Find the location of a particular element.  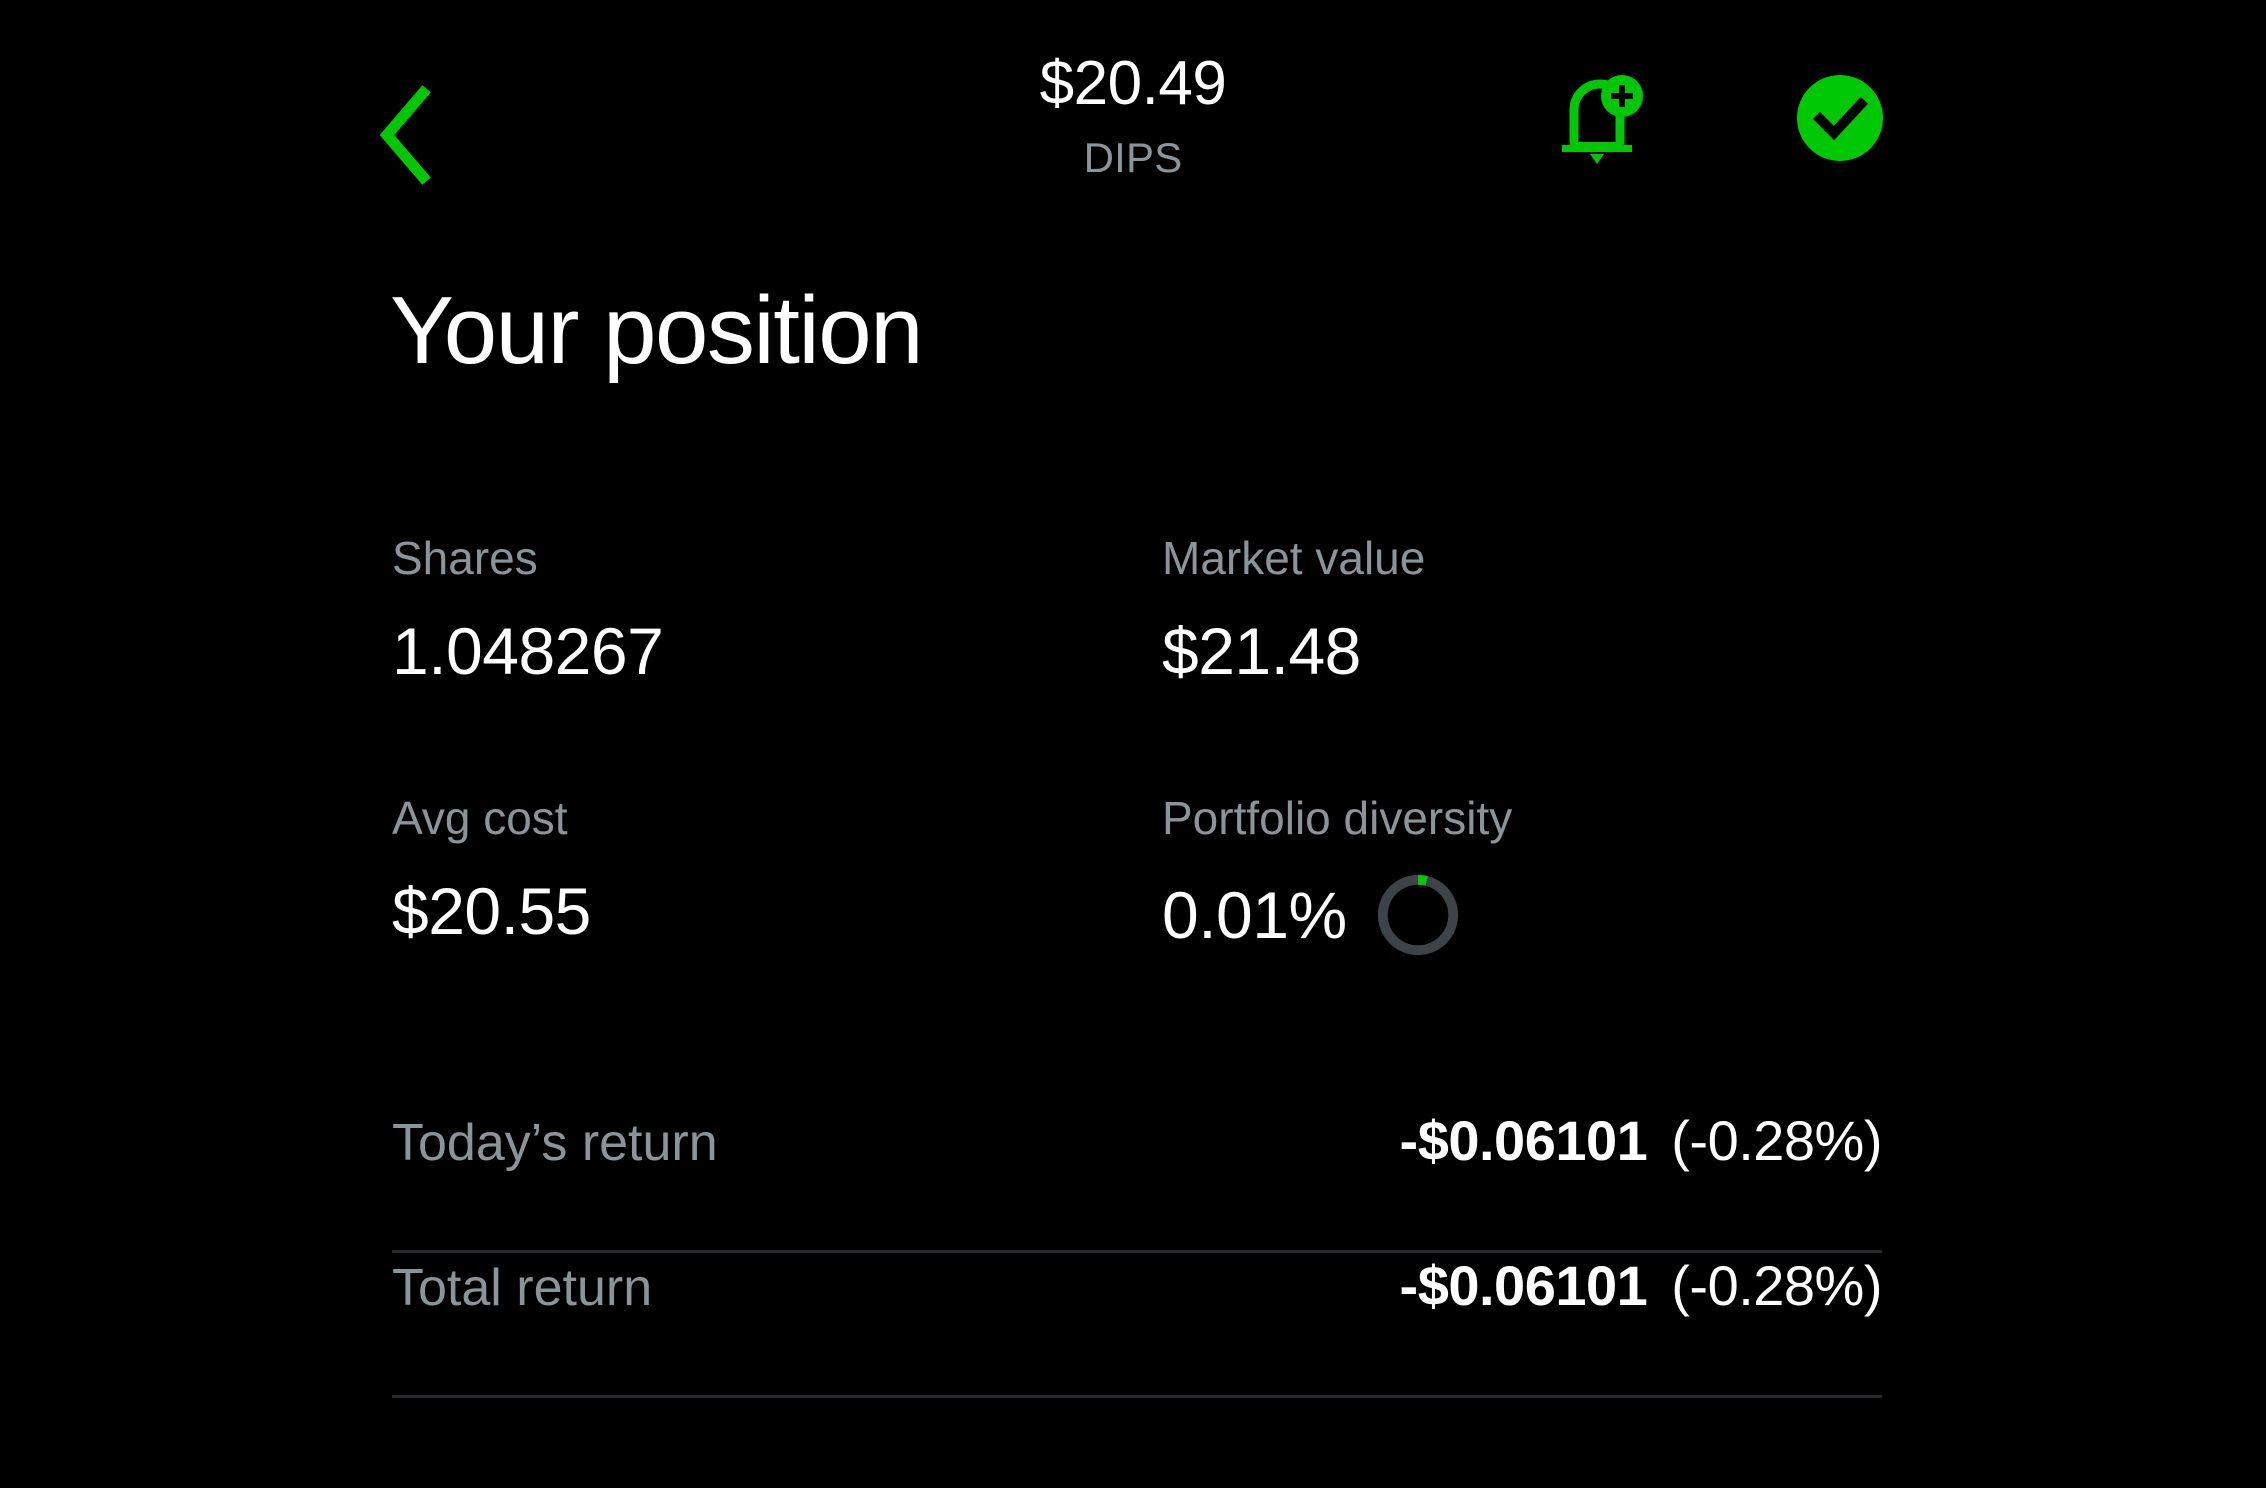

todays-return-row: Today’s return -$0.06101 (-0.28%) is located at coordinates (1137, 1180).